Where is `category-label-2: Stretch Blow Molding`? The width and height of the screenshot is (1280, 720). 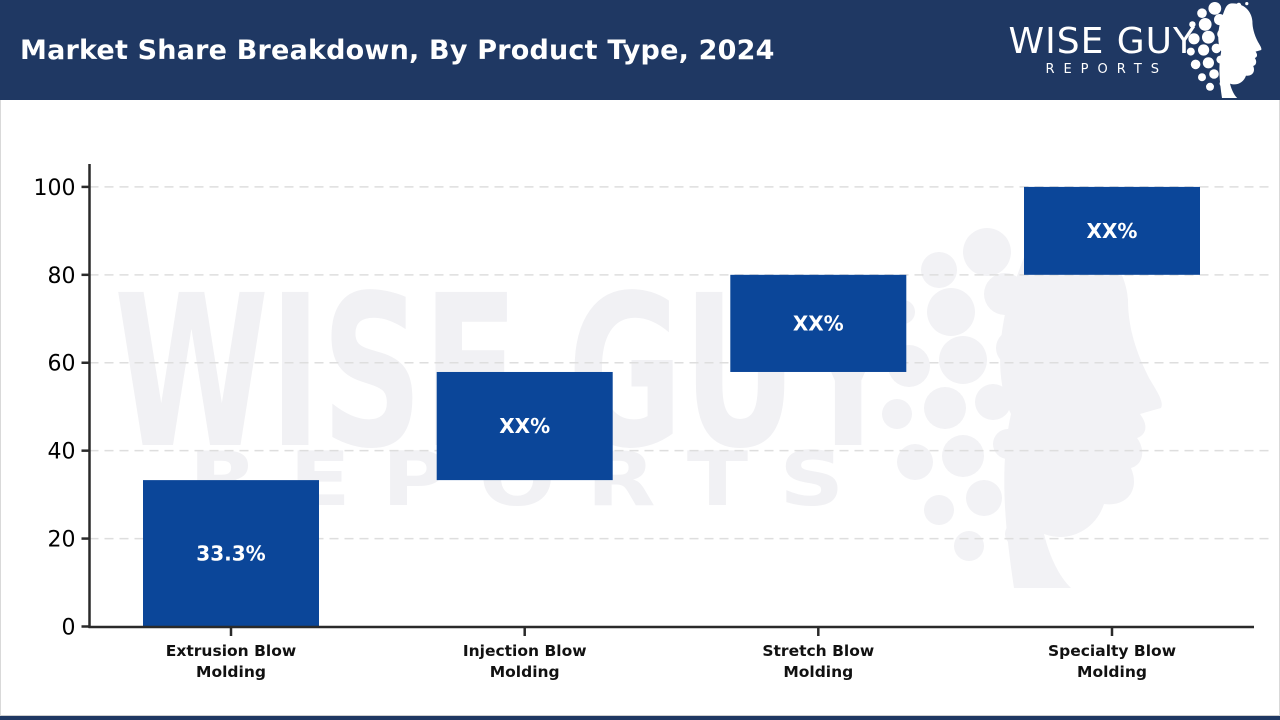
category-label-2: Stretch Blow Molding is located at coordinates (818, 661).